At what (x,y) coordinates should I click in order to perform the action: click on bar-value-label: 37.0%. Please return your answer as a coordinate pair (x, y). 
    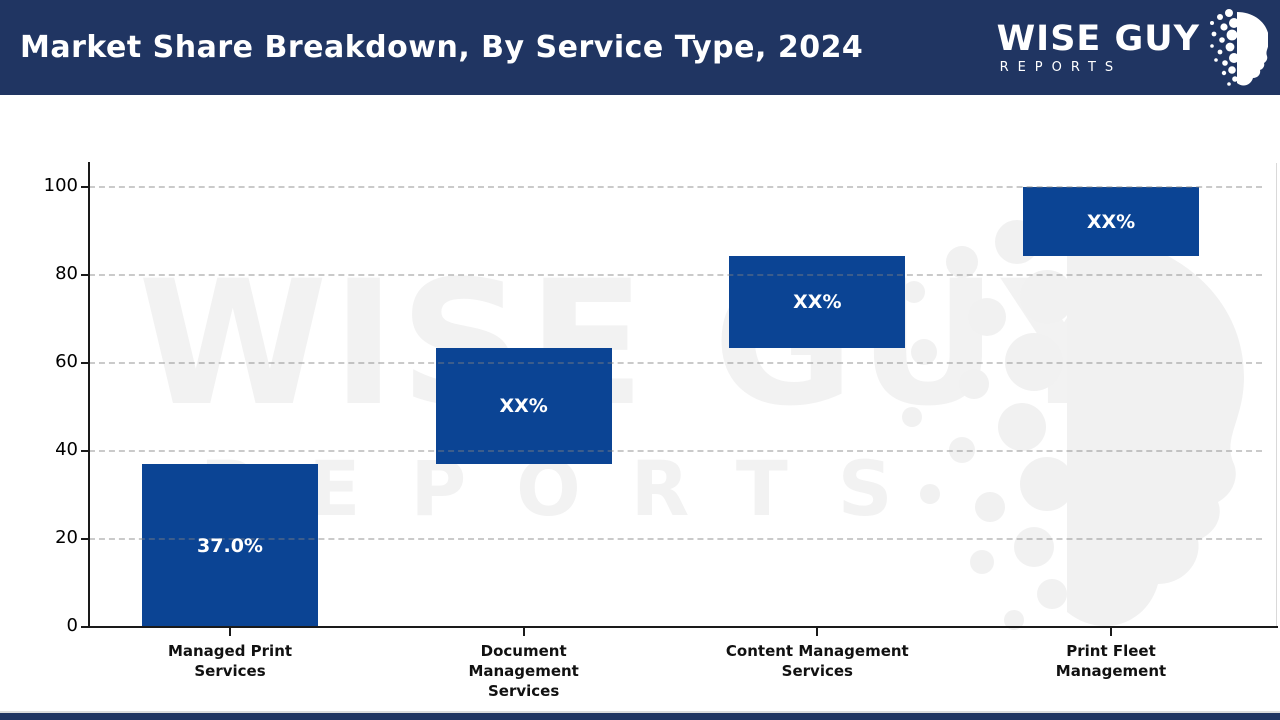
    Looking at the image, I should click on (230, 545).